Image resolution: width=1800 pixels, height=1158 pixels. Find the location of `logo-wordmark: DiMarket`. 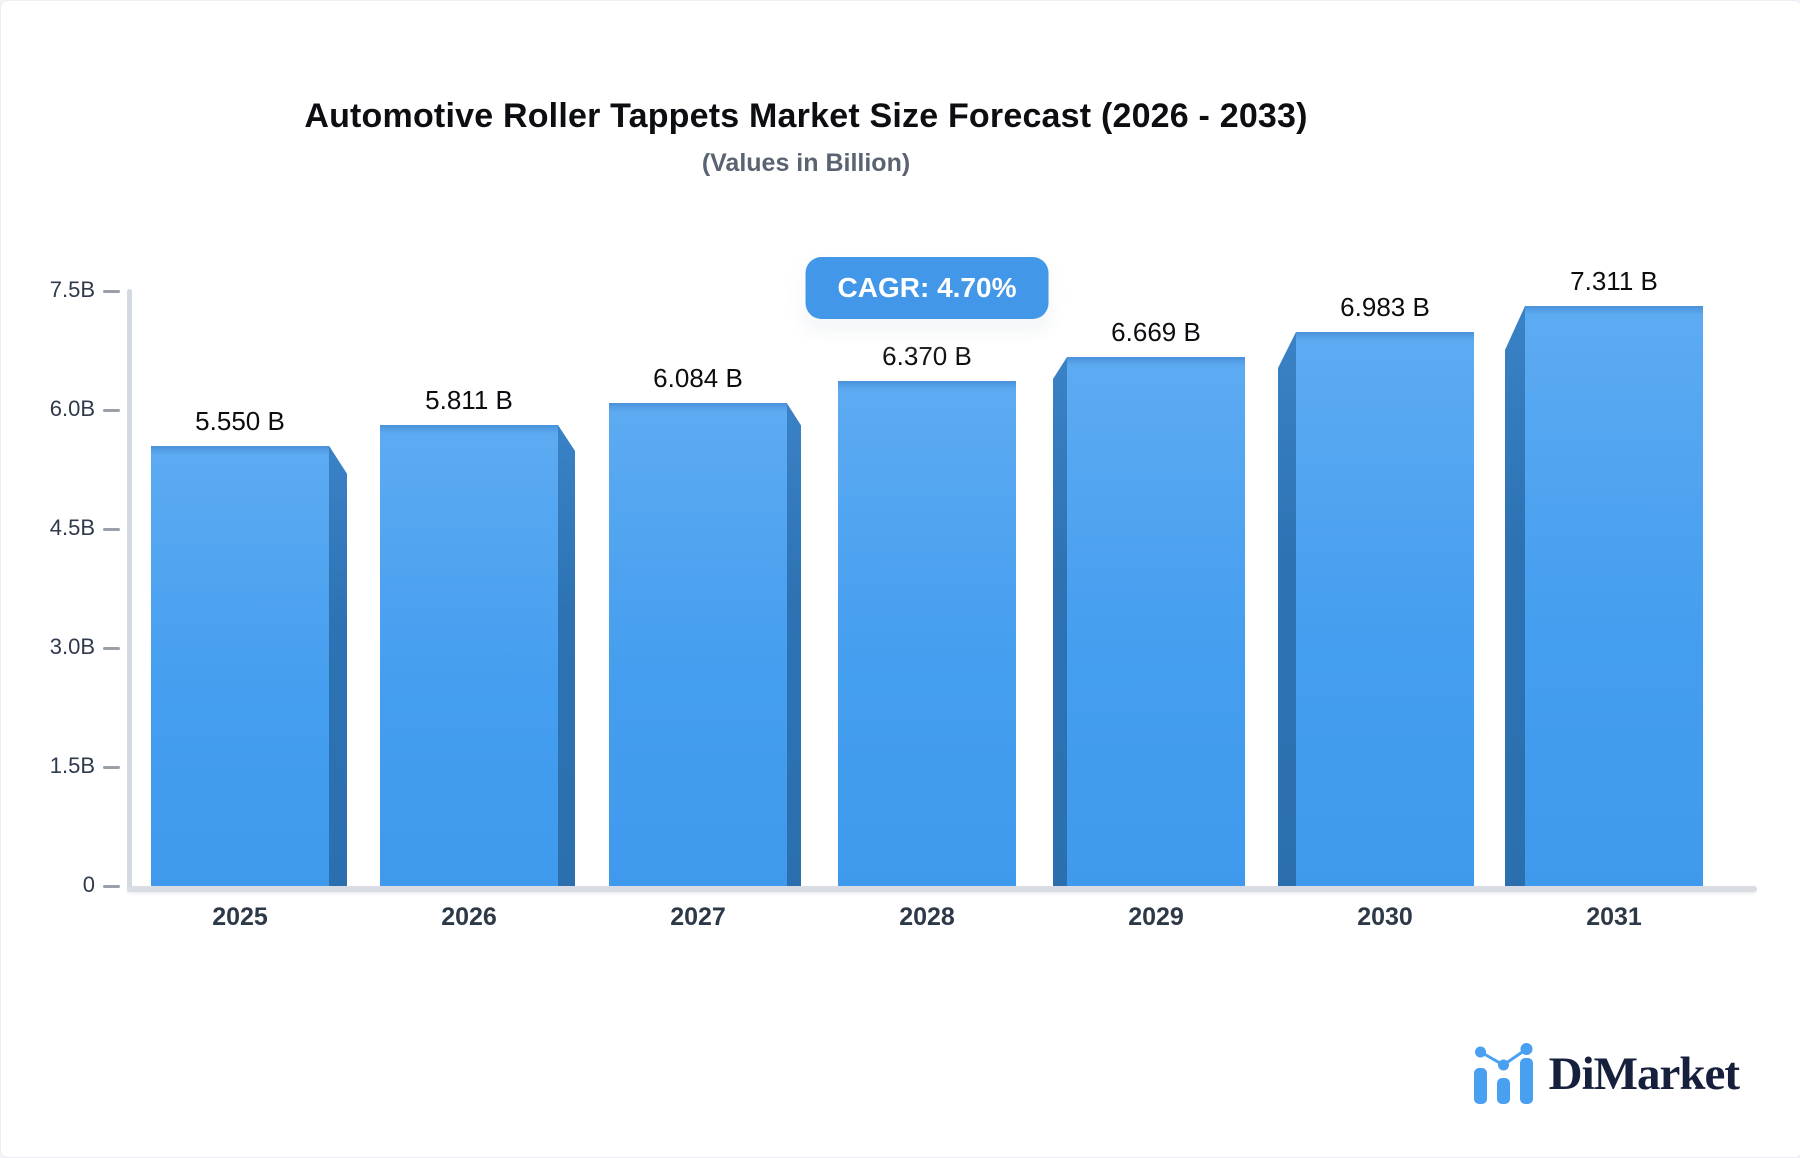

logo-wordmark: DiMarket is located at coordinates (1644, 1074).